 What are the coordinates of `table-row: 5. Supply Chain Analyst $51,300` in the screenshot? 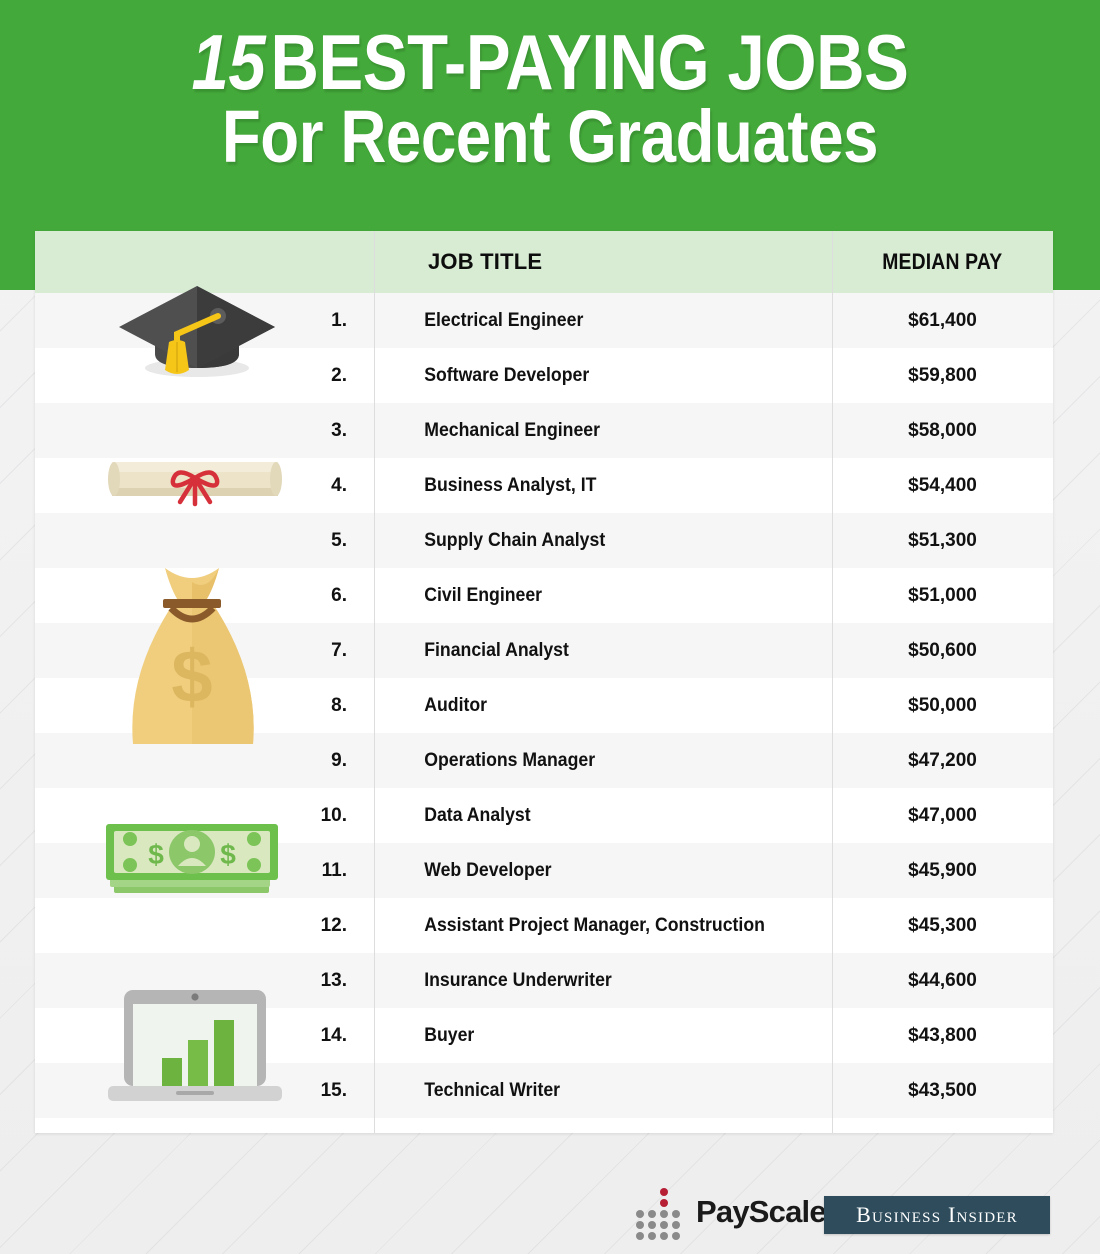 It's located at (544, 540).